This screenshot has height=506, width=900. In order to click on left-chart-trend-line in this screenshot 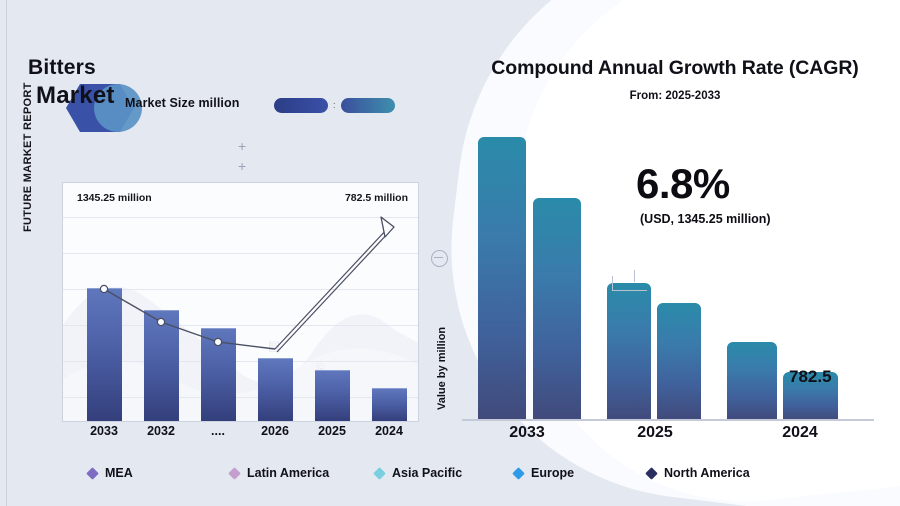, I will do `click(247, 284)`.